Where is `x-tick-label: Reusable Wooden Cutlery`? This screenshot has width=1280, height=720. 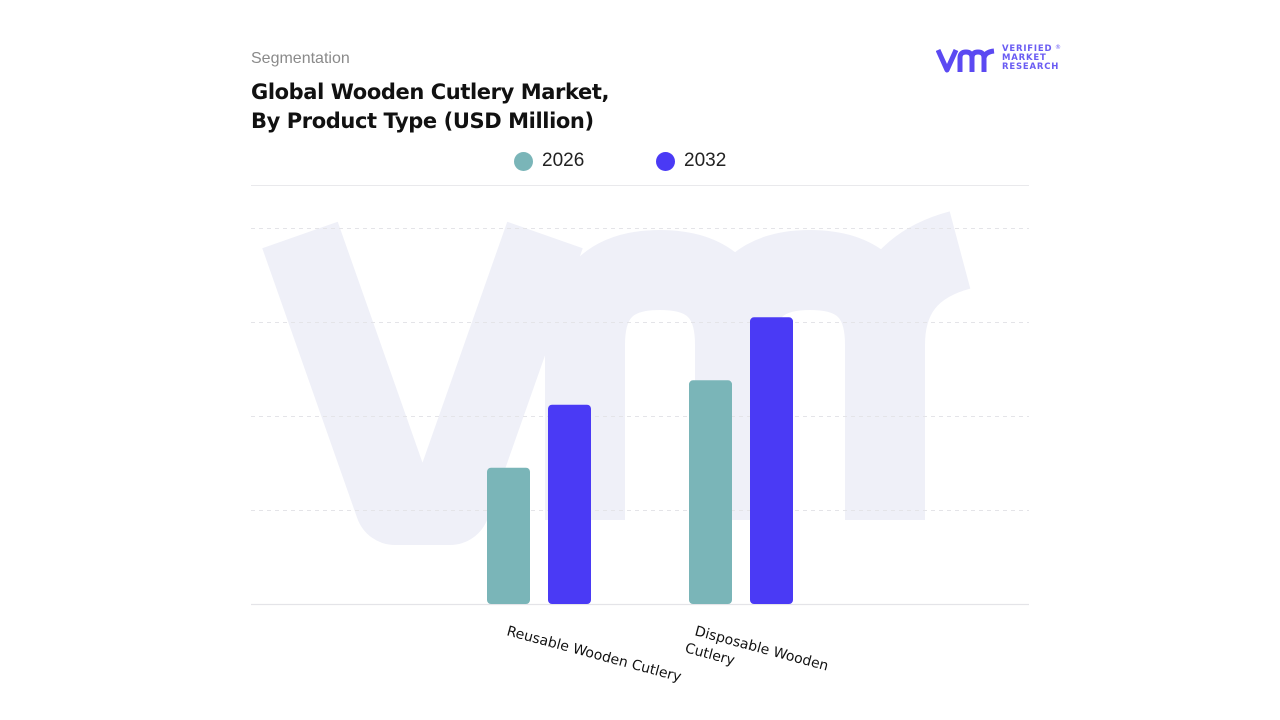 x-tick-label: Reusable Wooden Cutlery is located at coordinates (594, 654).